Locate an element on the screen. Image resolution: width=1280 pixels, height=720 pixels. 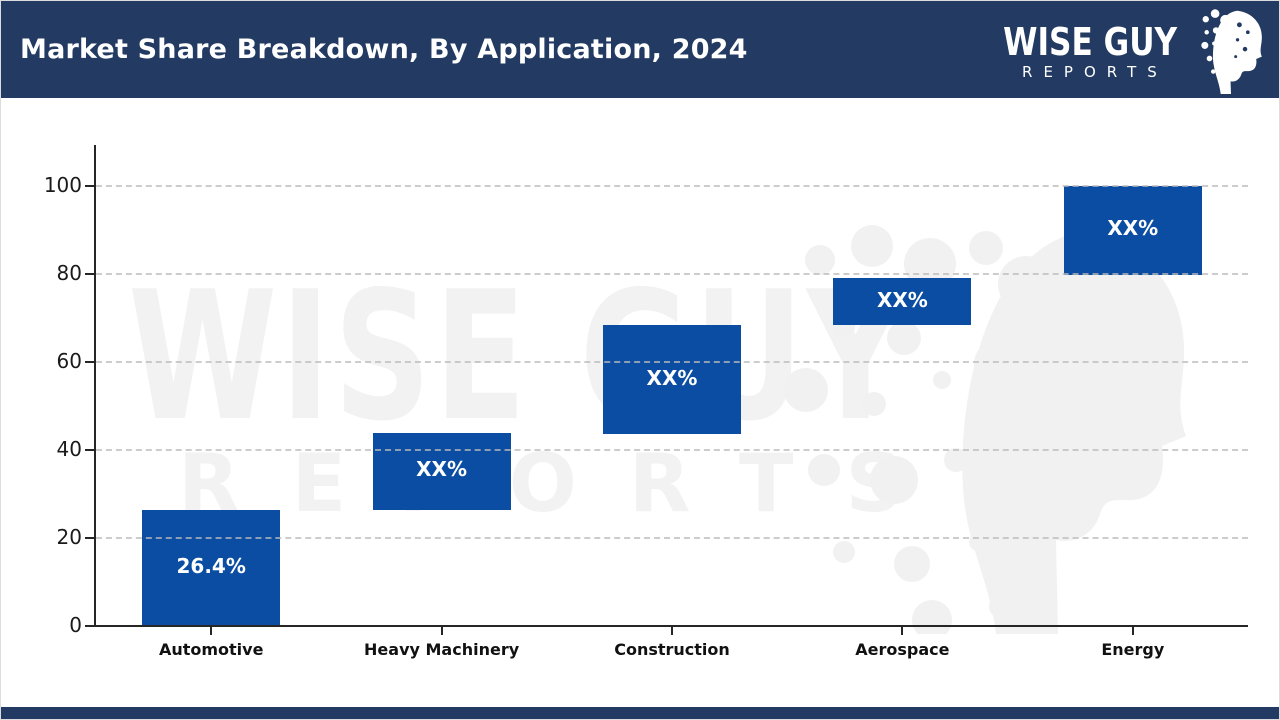
bar-value-label: 26.4% is located at coordinates (211, 565).